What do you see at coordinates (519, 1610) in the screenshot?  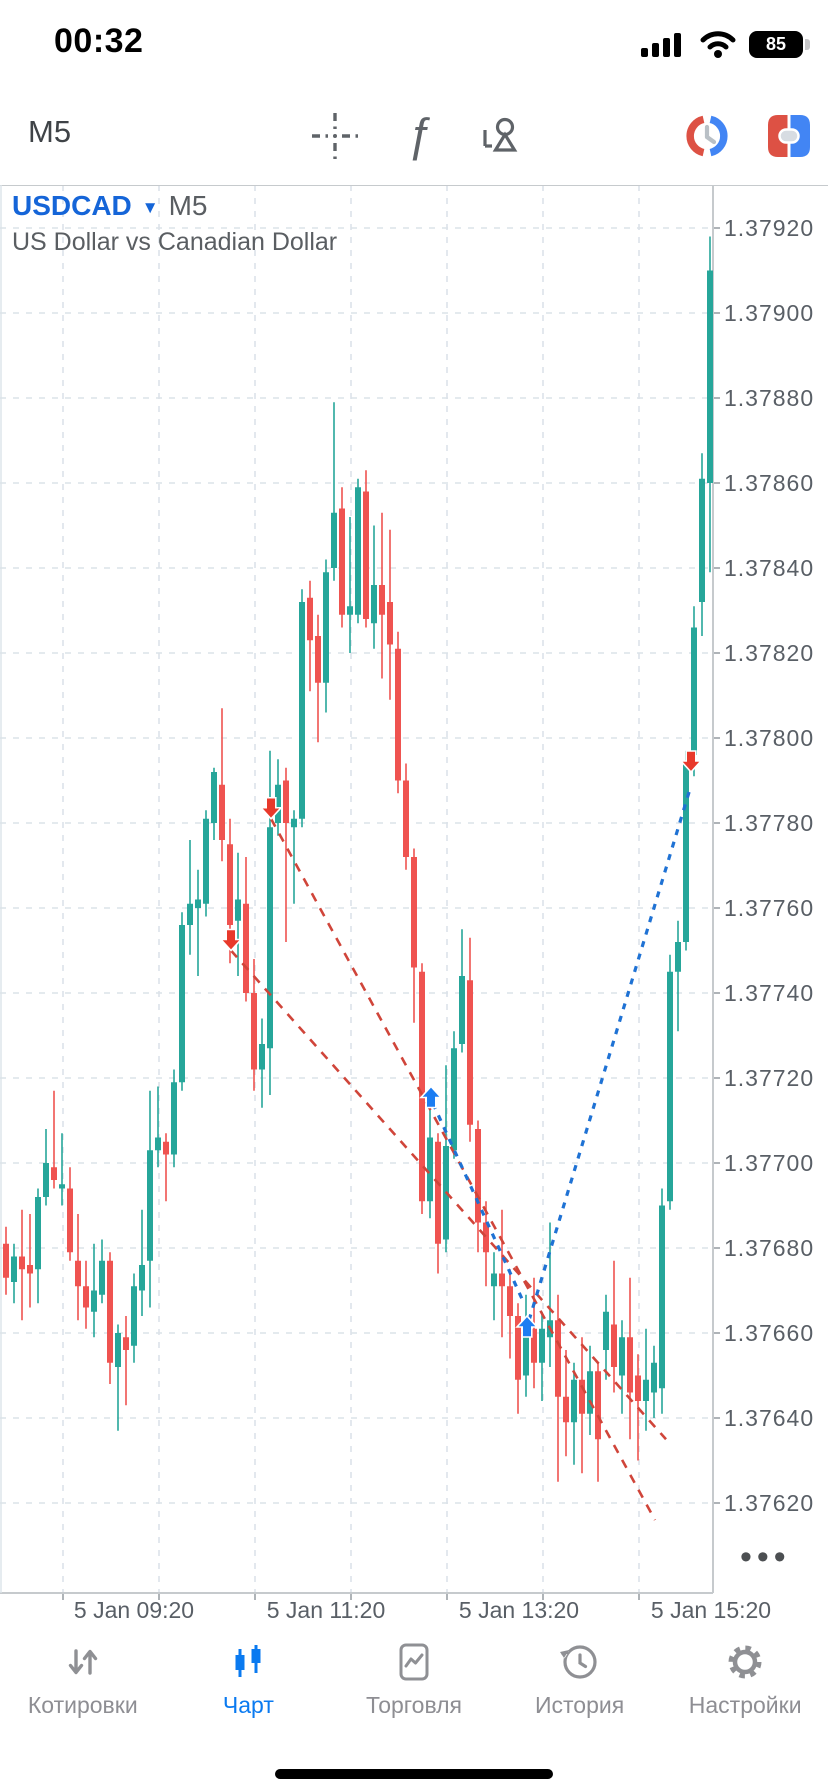 I see `svg-text: 5 Jan 13:20` at bounding box center [519, 1610].